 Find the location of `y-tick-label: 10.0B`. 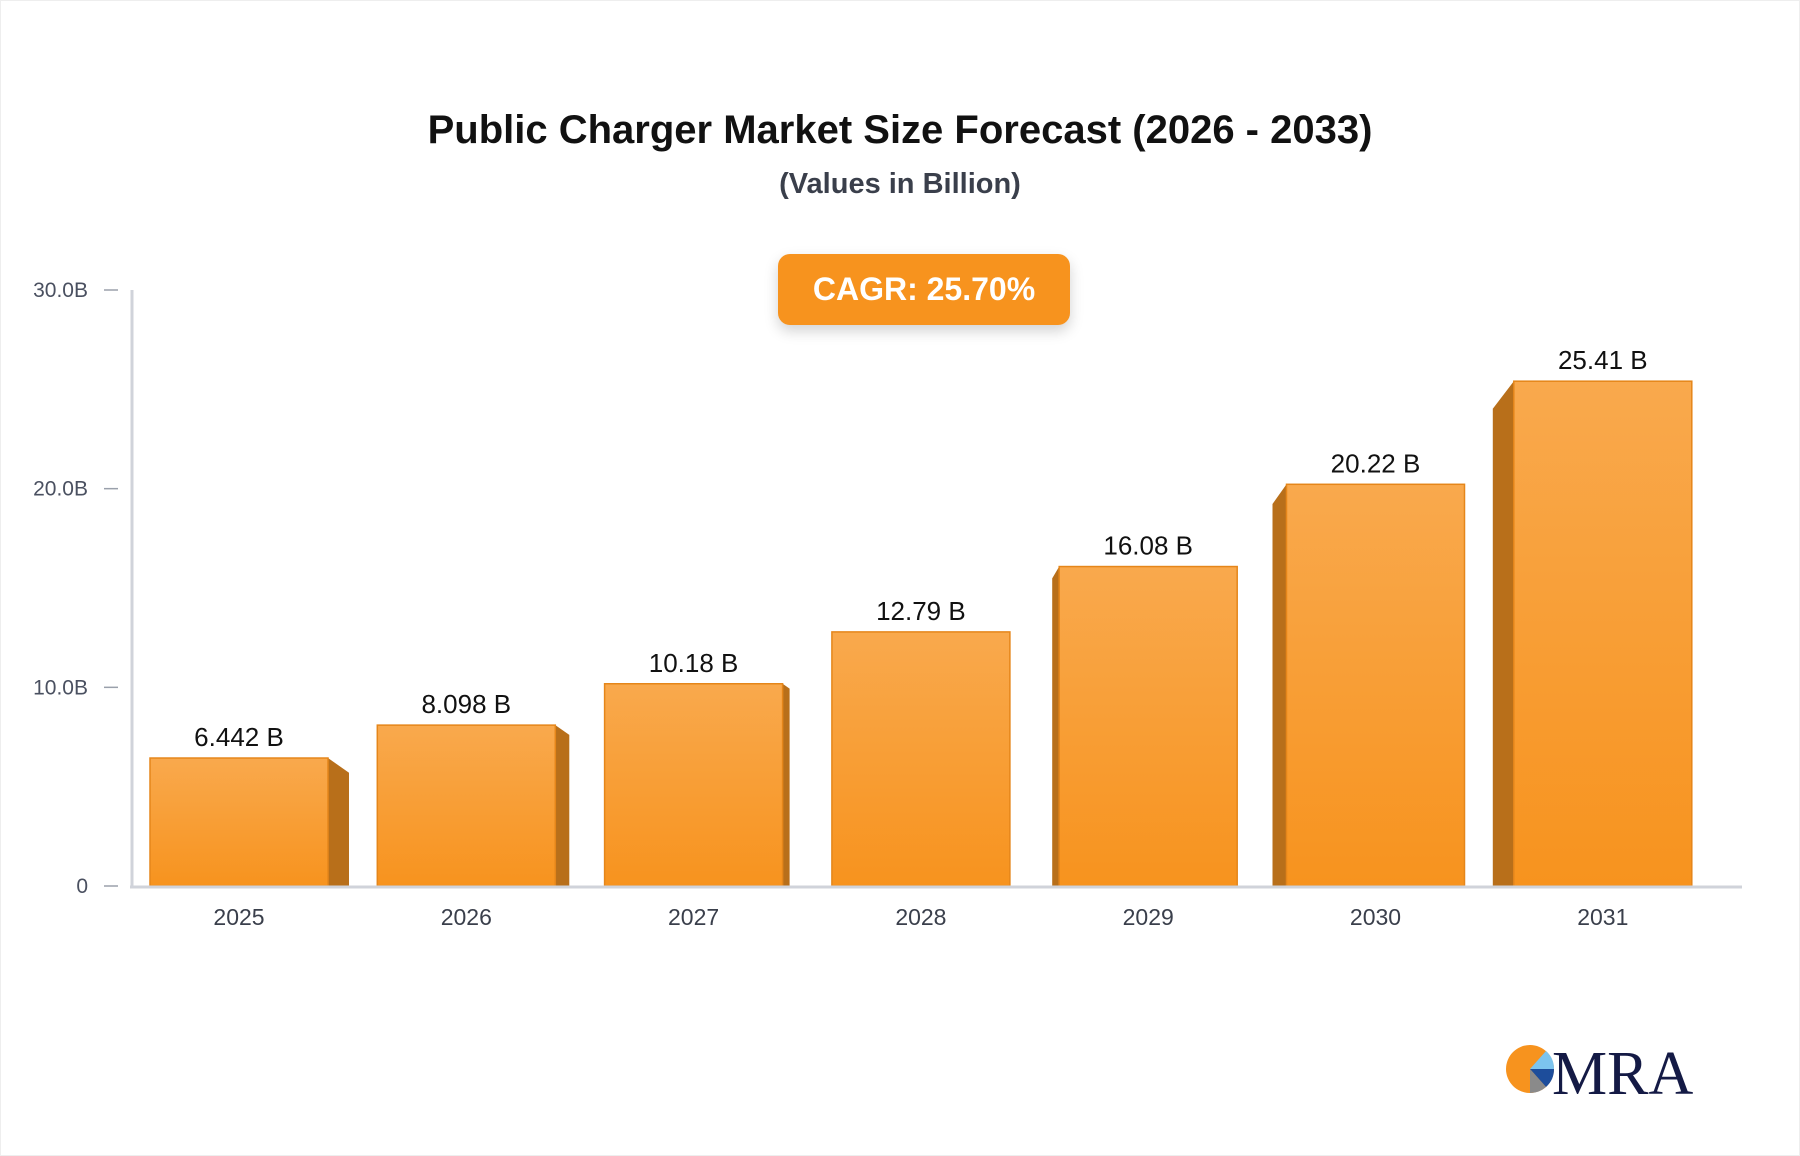

y-tick-label: 10.0B is located at coordinates (60, 687).